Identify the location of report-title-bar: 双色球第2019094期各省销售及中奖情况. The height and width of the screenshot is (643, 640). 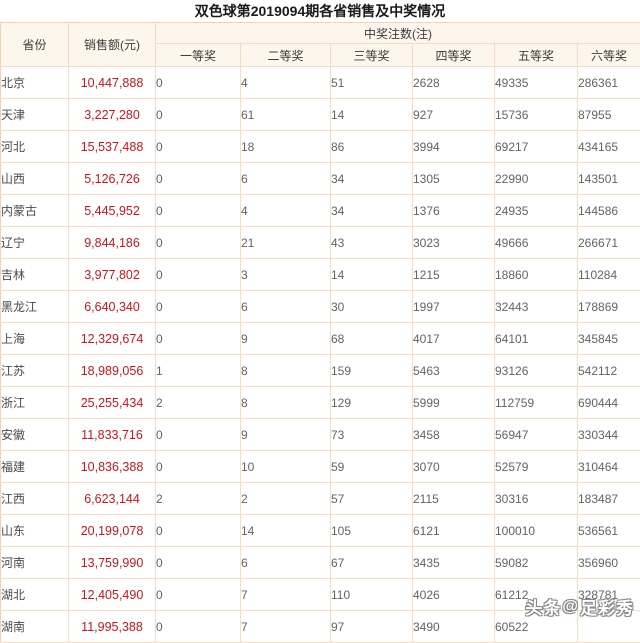
(320, 11).